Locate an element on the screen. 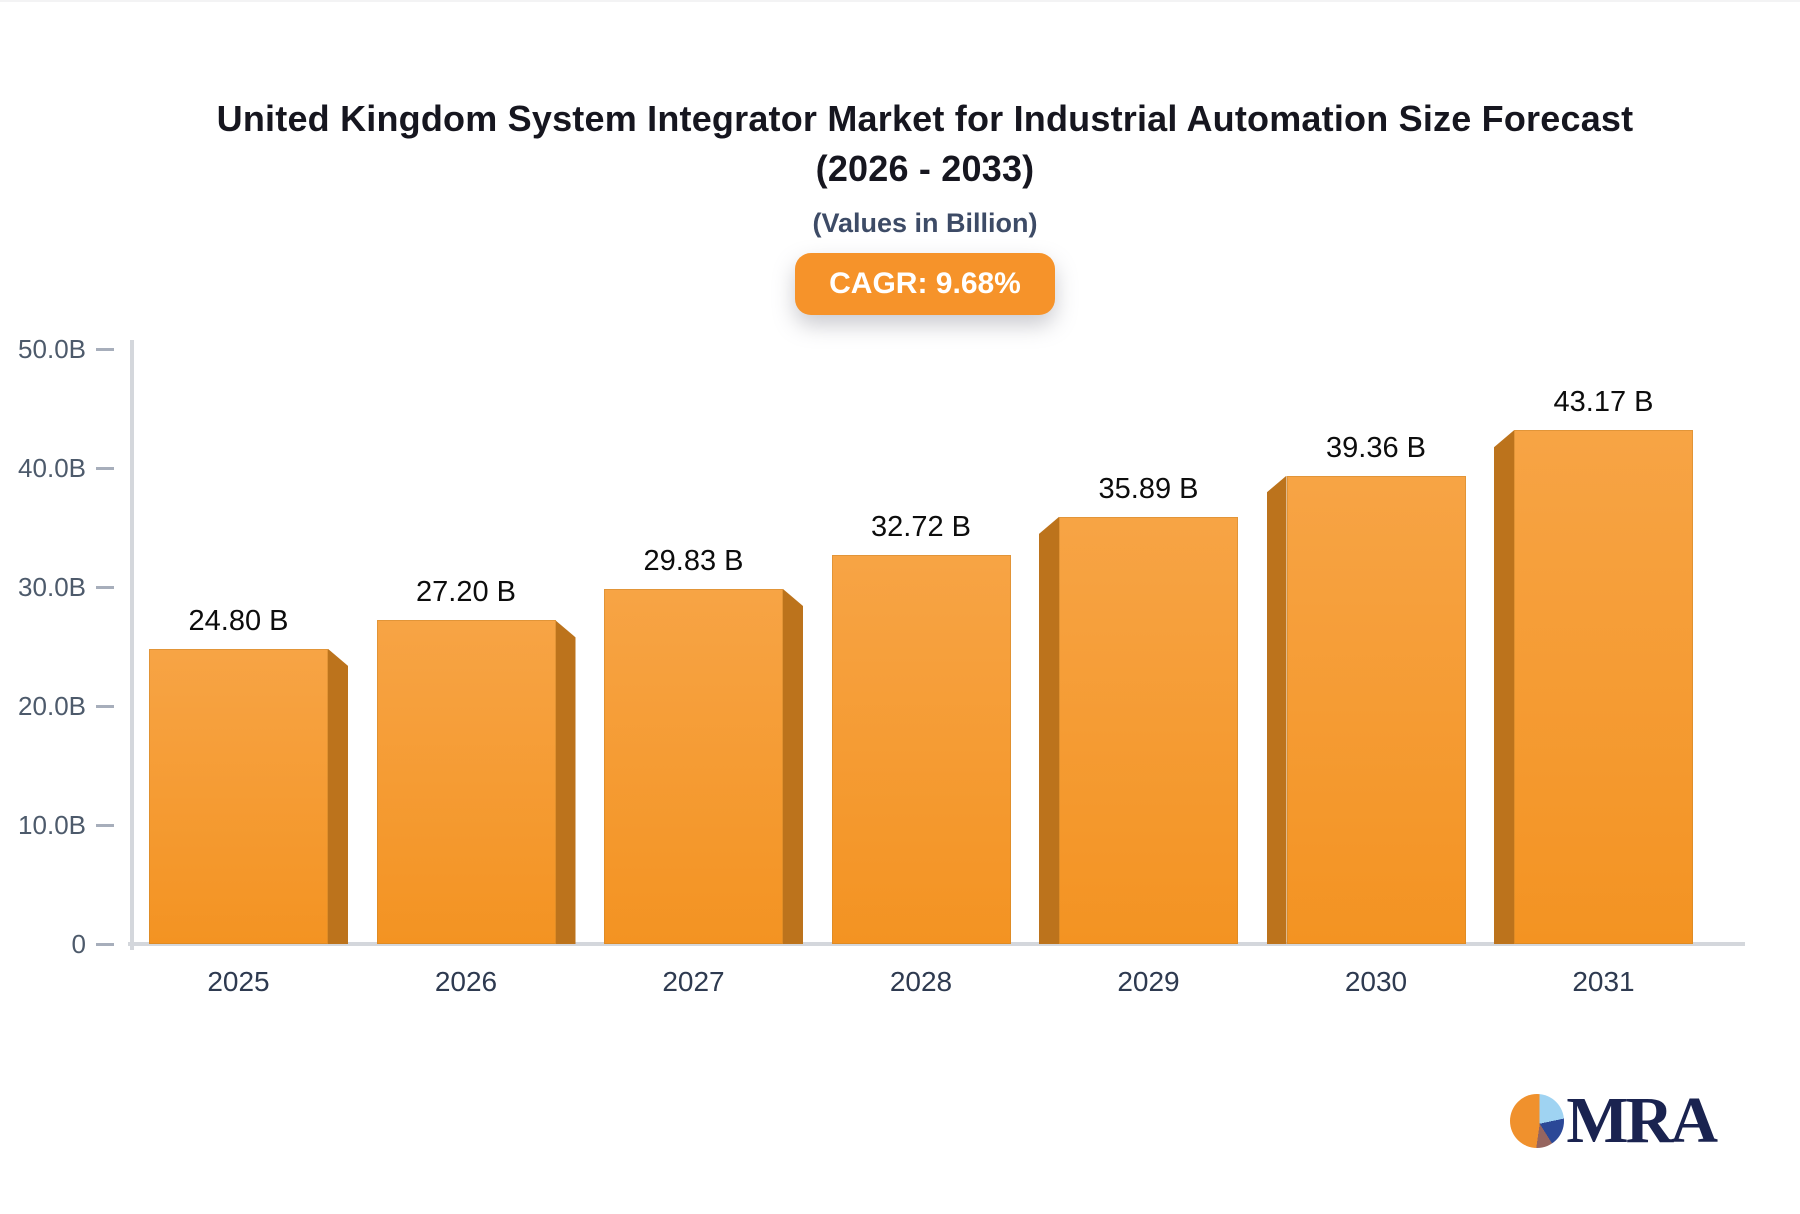 This screenshot has width=1800, height=1214. bar-3d-side-2031 is located at coordinates (1504, 687).